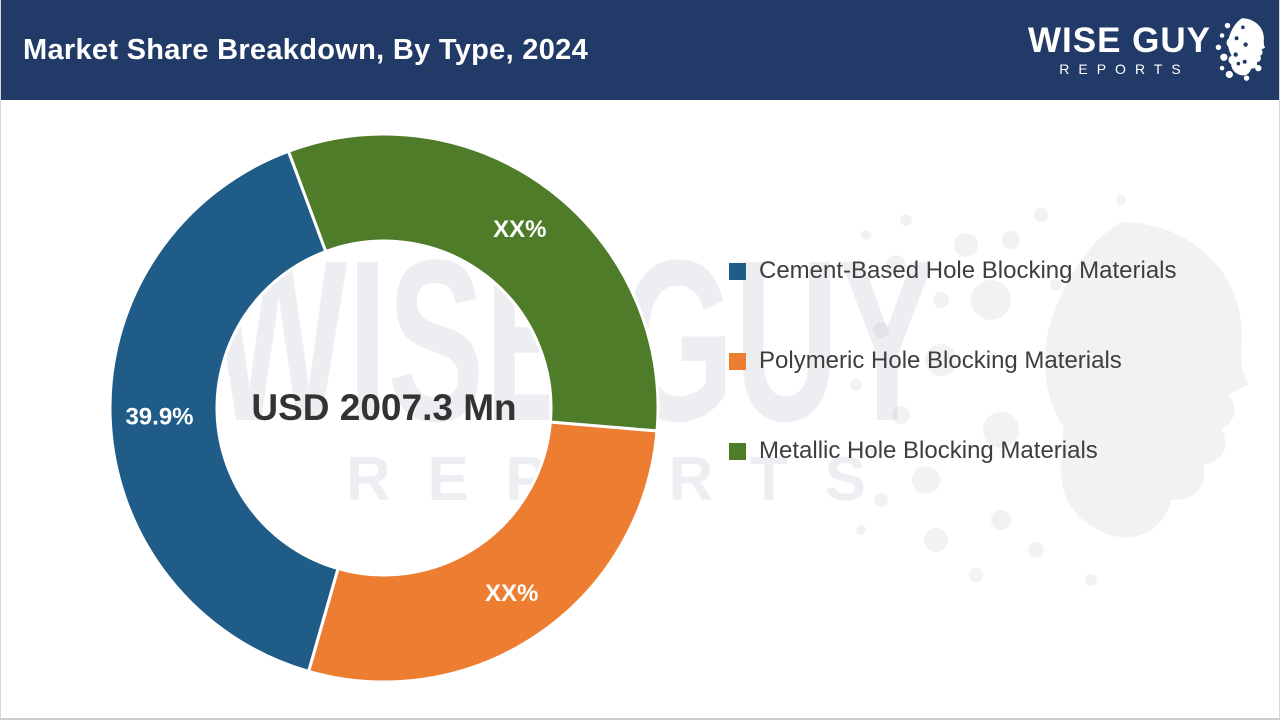 The width and height of the screenshot is (1280, 720). I want to click on chart-center-value: USD 2007.3 Mn, so click(384, 407).